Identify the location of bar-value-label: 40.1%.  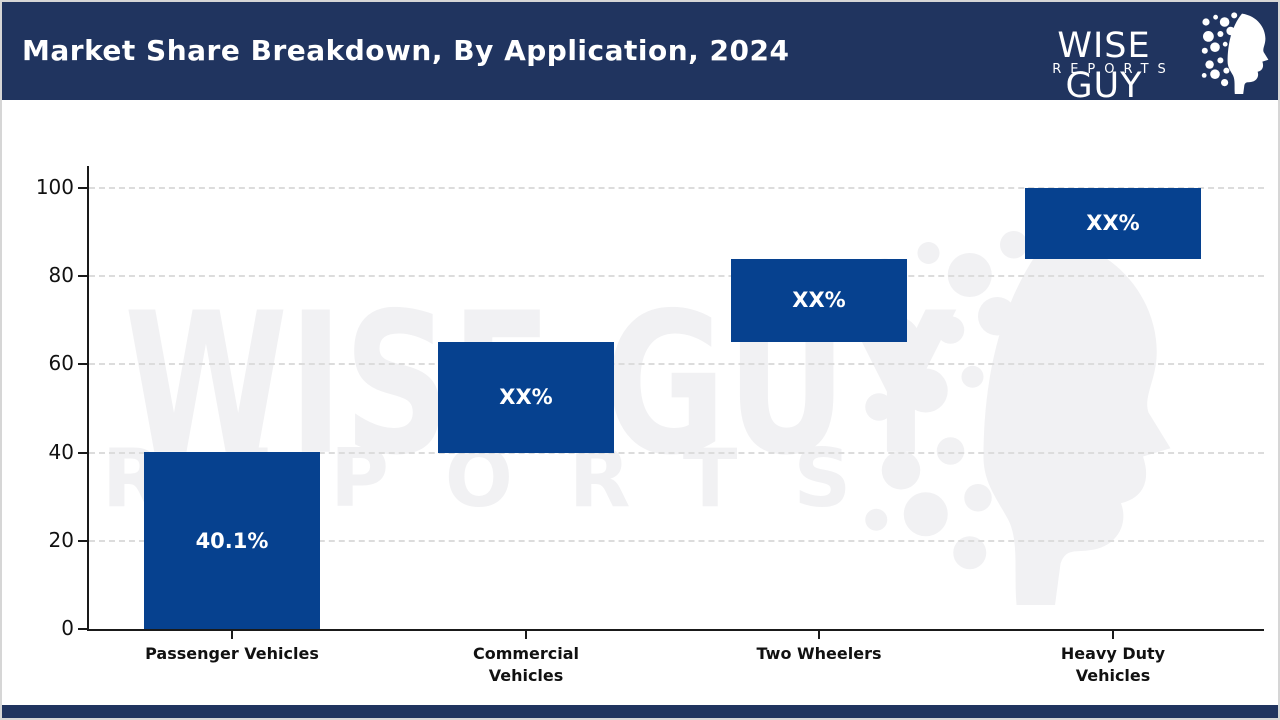
(232, 540).